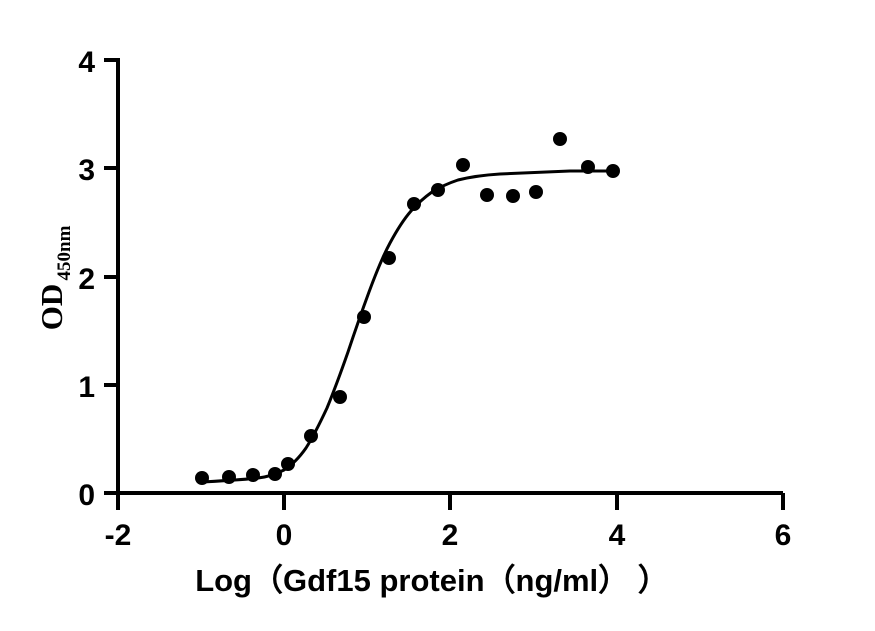 This screenshot has height=631, width=875. What do you see at coordinates (111, 276) in the screenshot?
I see `y-axis-ticks` at bounding box center [111, 276].